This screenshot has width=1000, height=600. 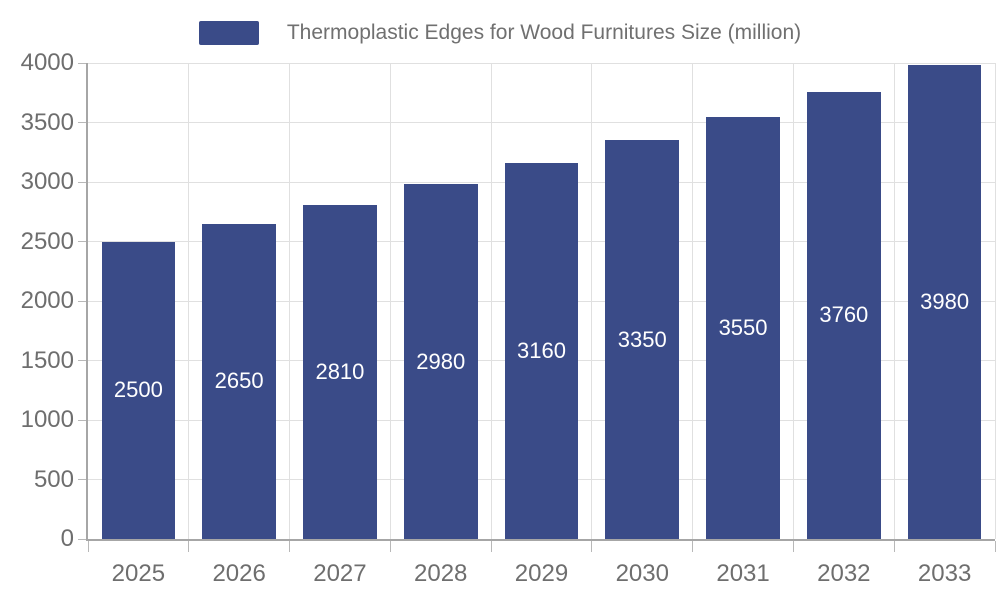 What do you see at coordinates (47, 419) in the screenshot?
I see `y-axis-tick-label: 1000` at bounding box center [47, 419].